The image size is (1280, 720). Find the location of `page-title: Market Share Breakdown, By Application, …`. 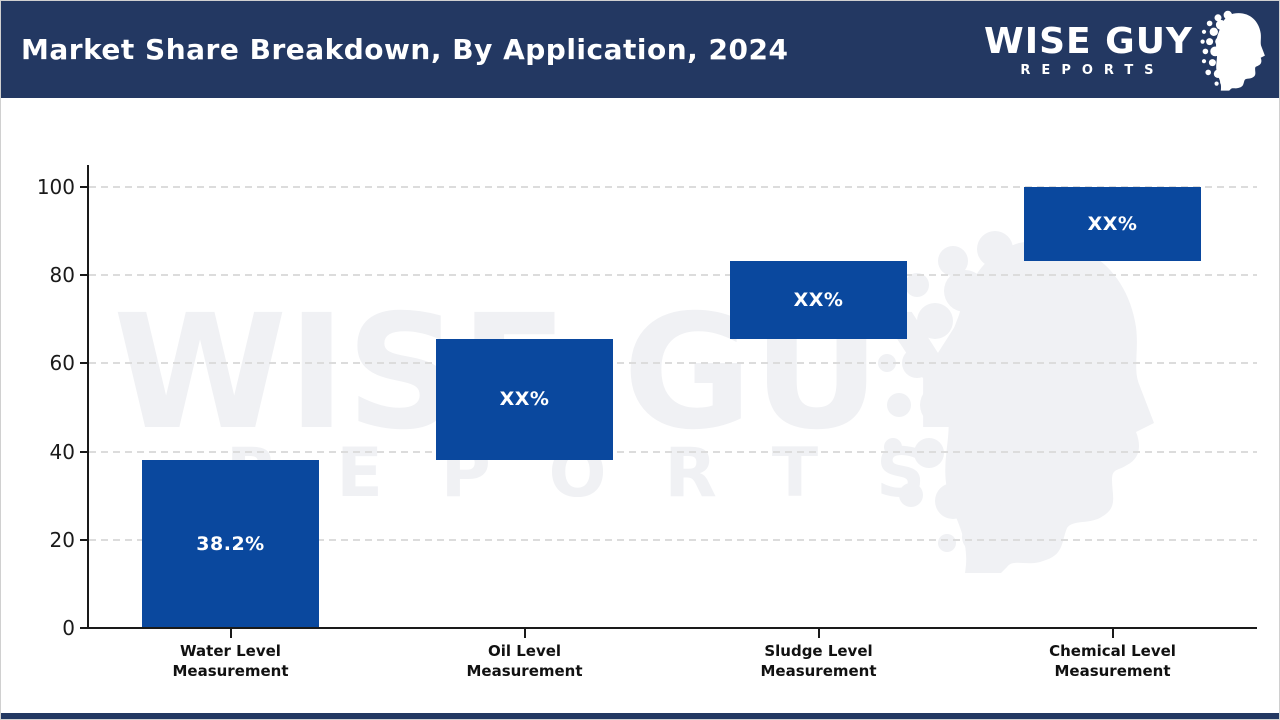

page-title: Market Share Breakdown, By Application, … is located at coordinates (405, 49).